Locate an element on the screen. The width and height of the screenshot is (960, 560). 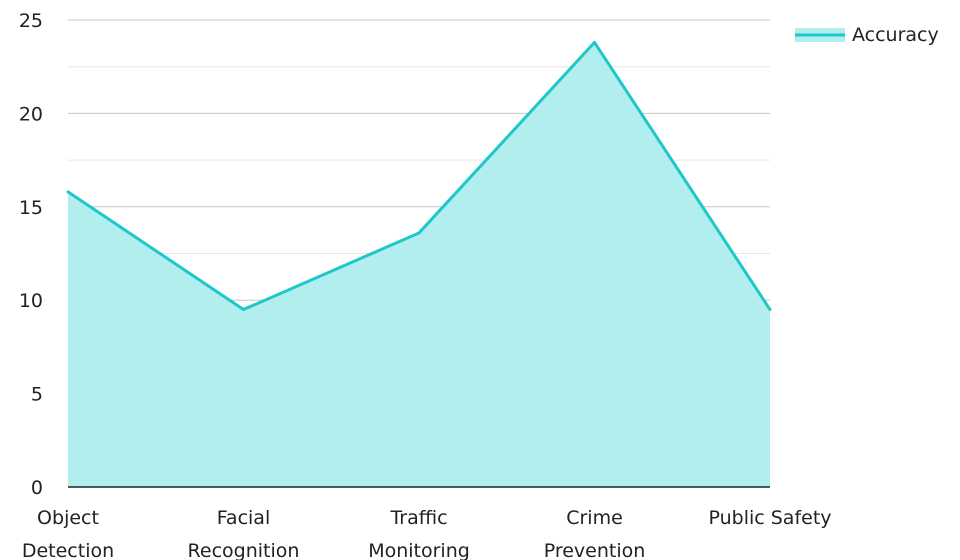
x-tick-label: Recognition is located at coordinates (244, 550).